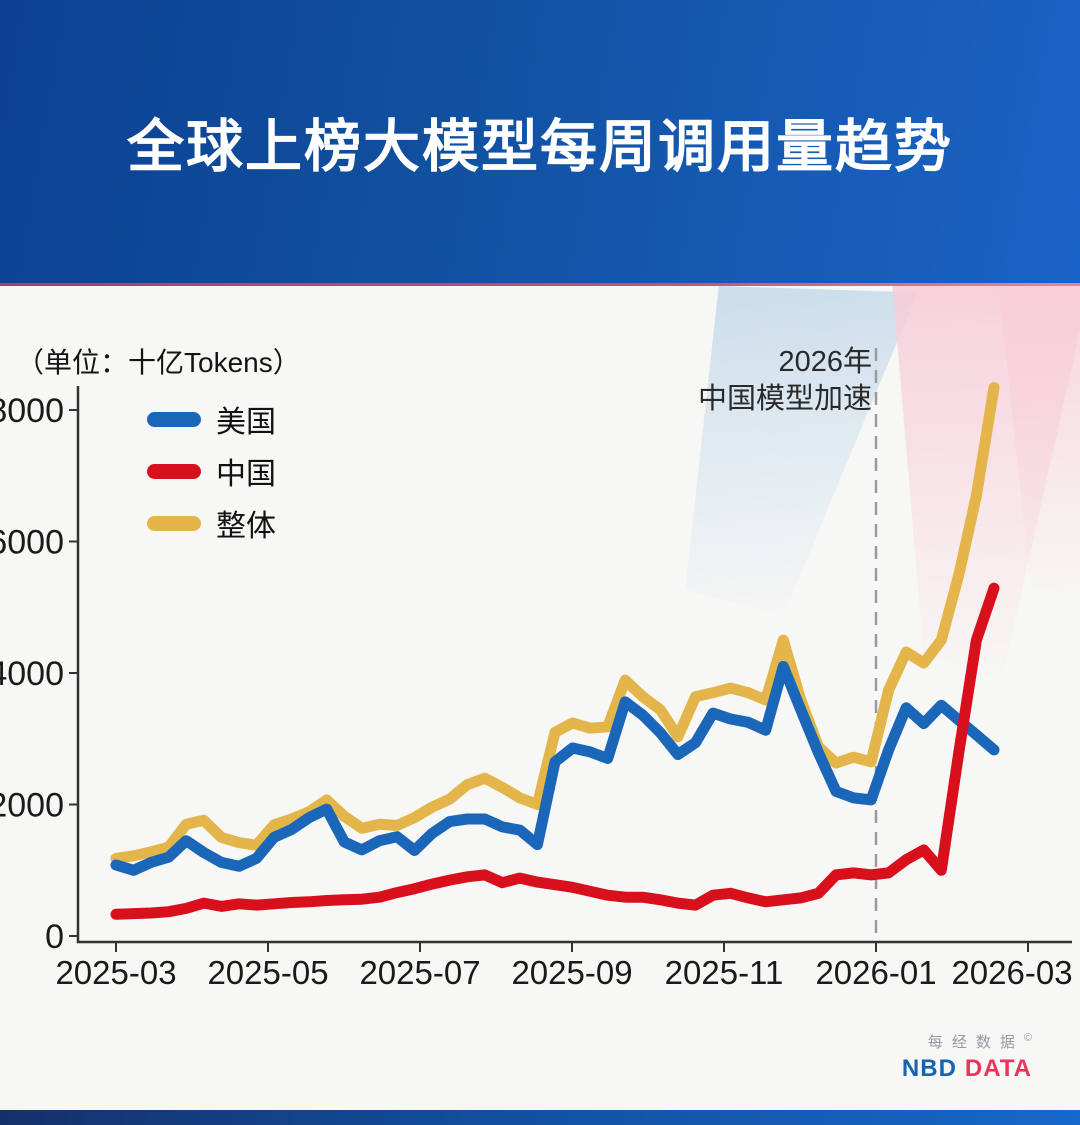 Image resolution: width=1080 pixels, height=1125 pixels. I want to click on page-title: 全球上榜大模型每周调用量趋势, so click(540, 146).